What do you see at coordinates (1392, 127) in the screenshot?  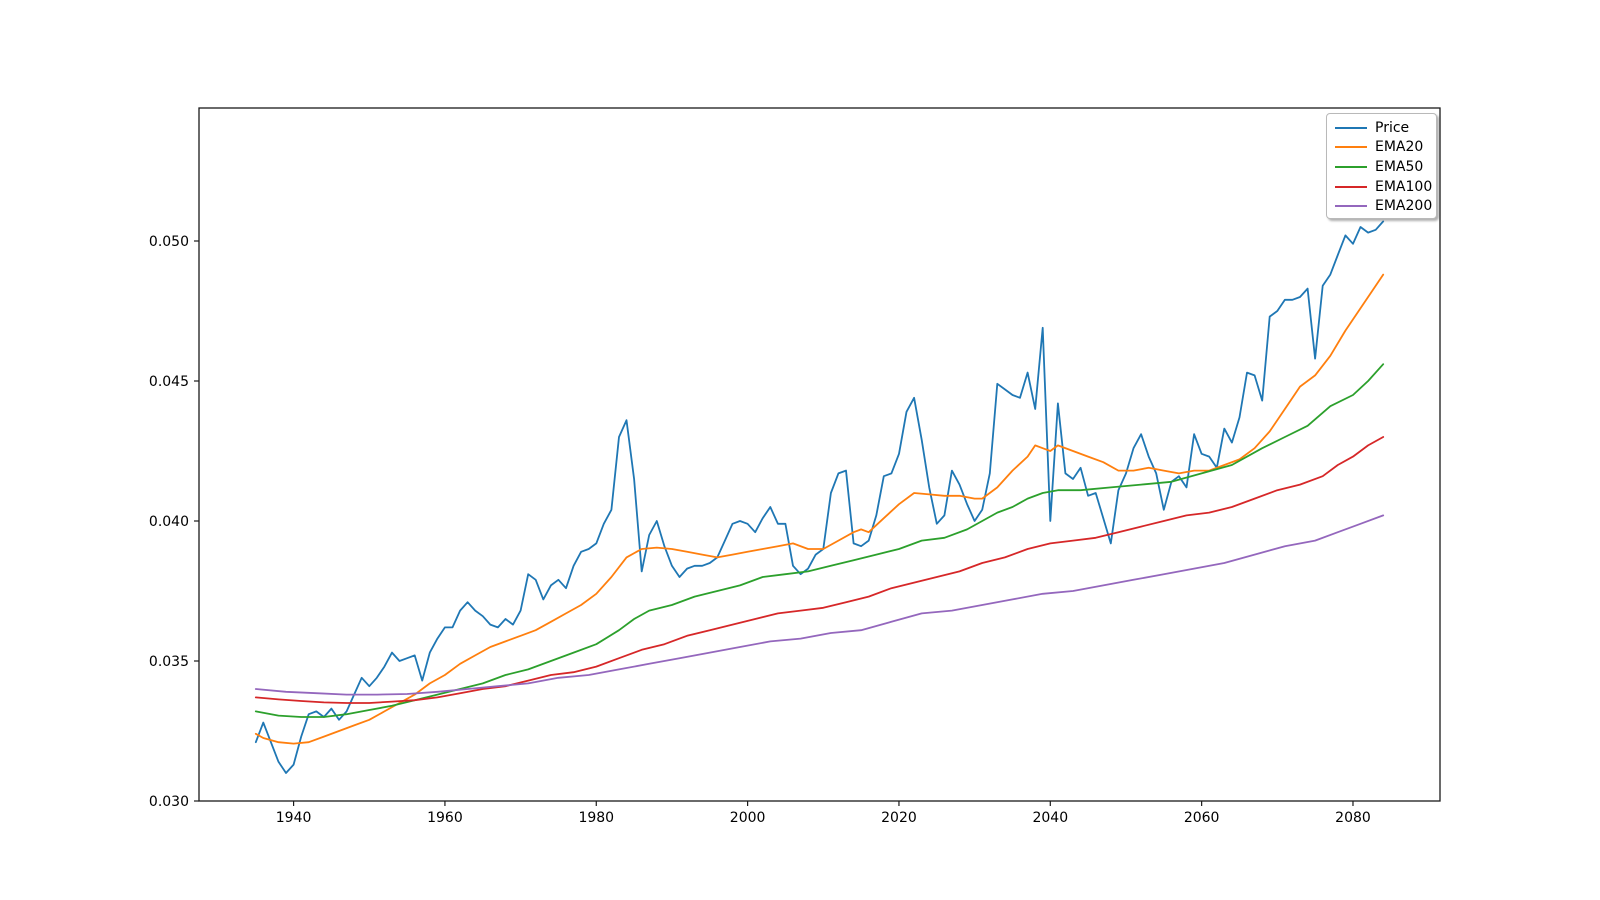 I see `legend-label: Price` at bounding box center [1392, 127].